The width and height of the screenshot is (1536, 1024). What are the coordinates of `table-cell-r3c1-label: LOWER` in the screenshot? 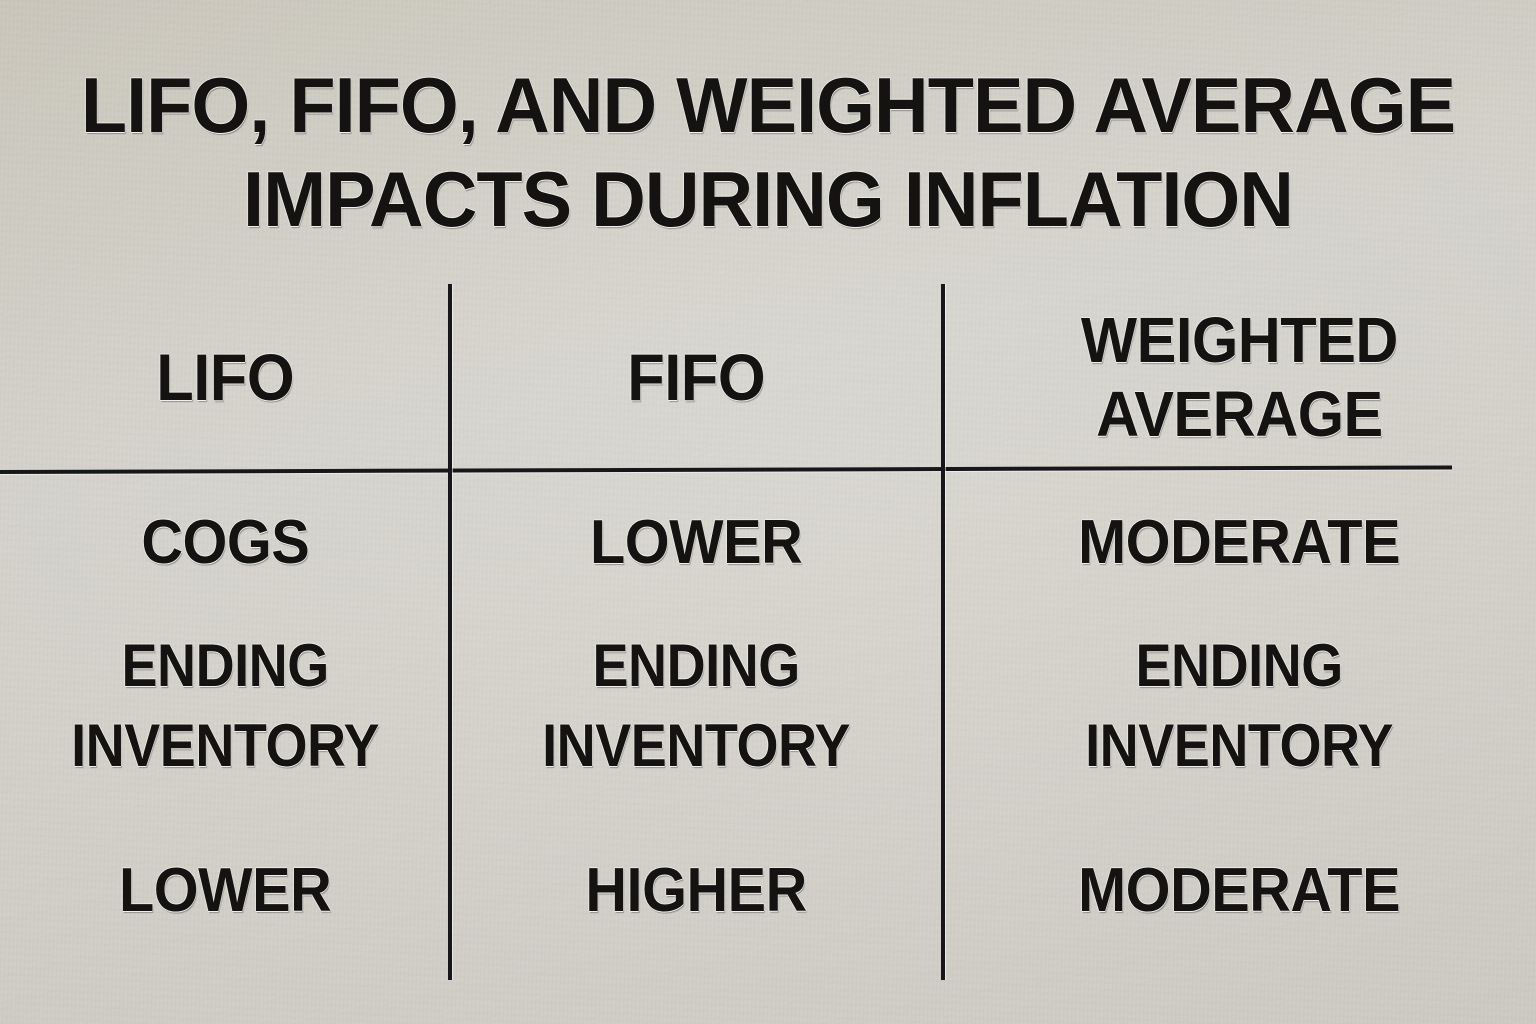 It's located at (225, 890).